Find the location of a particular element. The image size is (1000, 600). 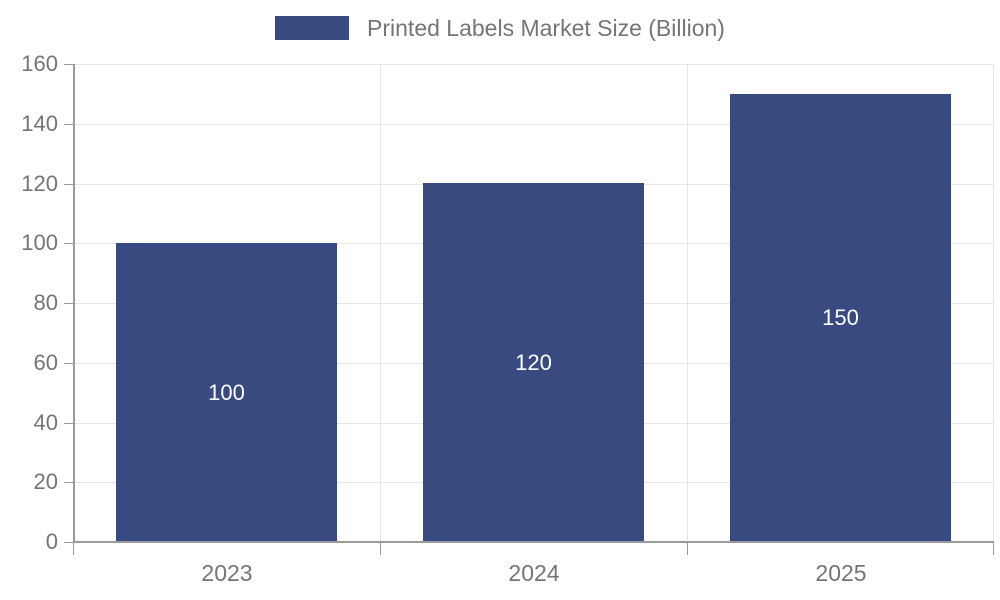

x-axis-line is located at coordinates (533, 542).